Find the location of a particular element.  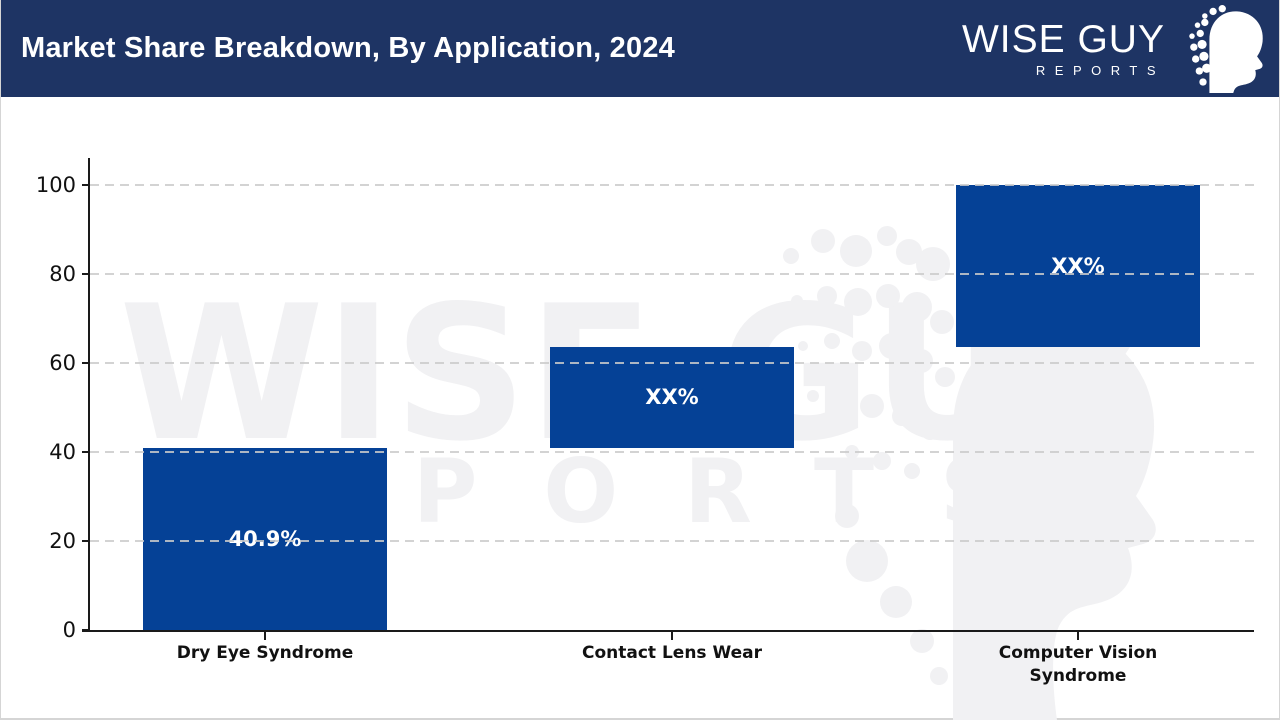

bar-segment-0: 40.9% is located at coordinates (265, 538).